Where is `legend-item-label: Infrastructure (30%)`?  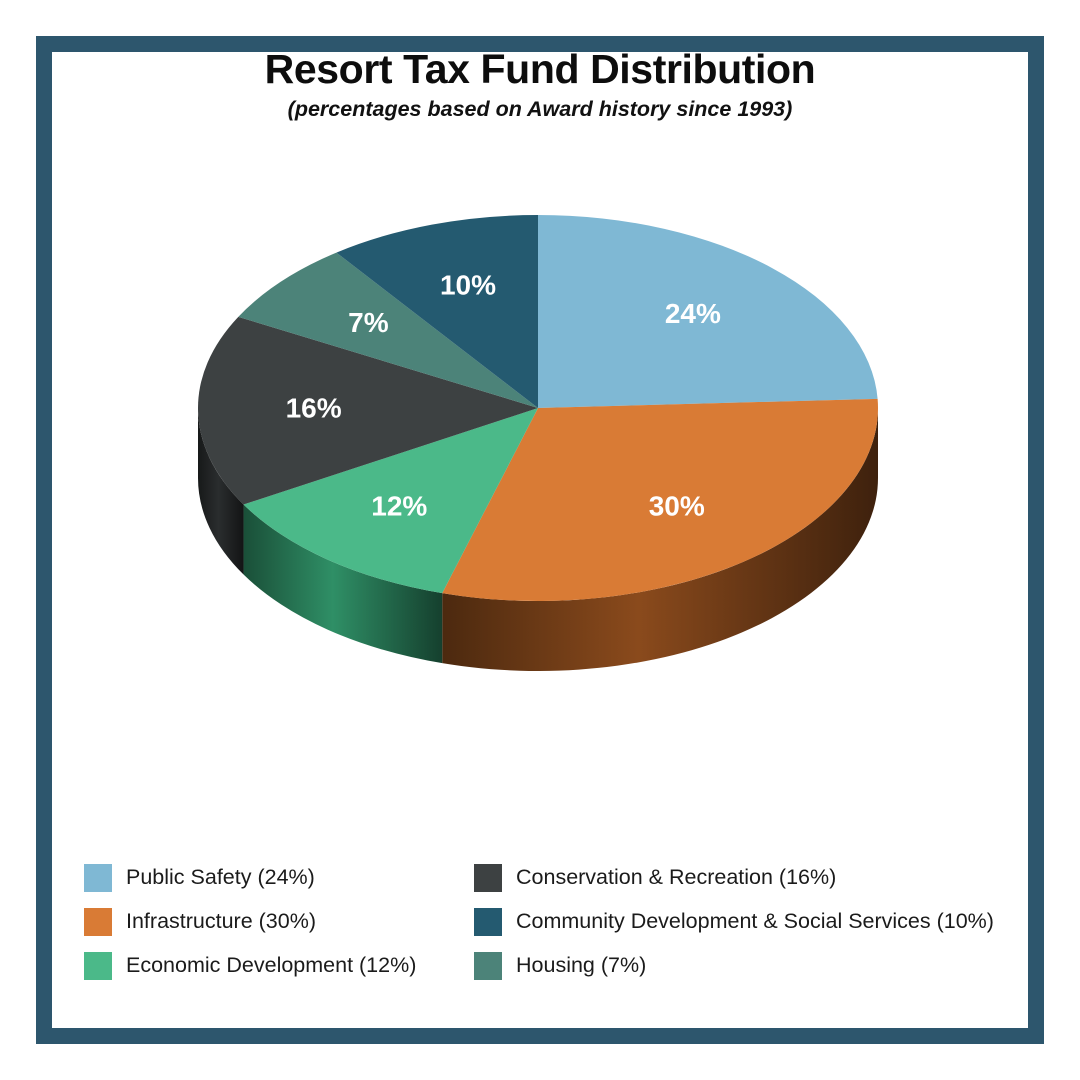
legend-item-label: Infrastructure (30%) is located at coordinates (221, 921).